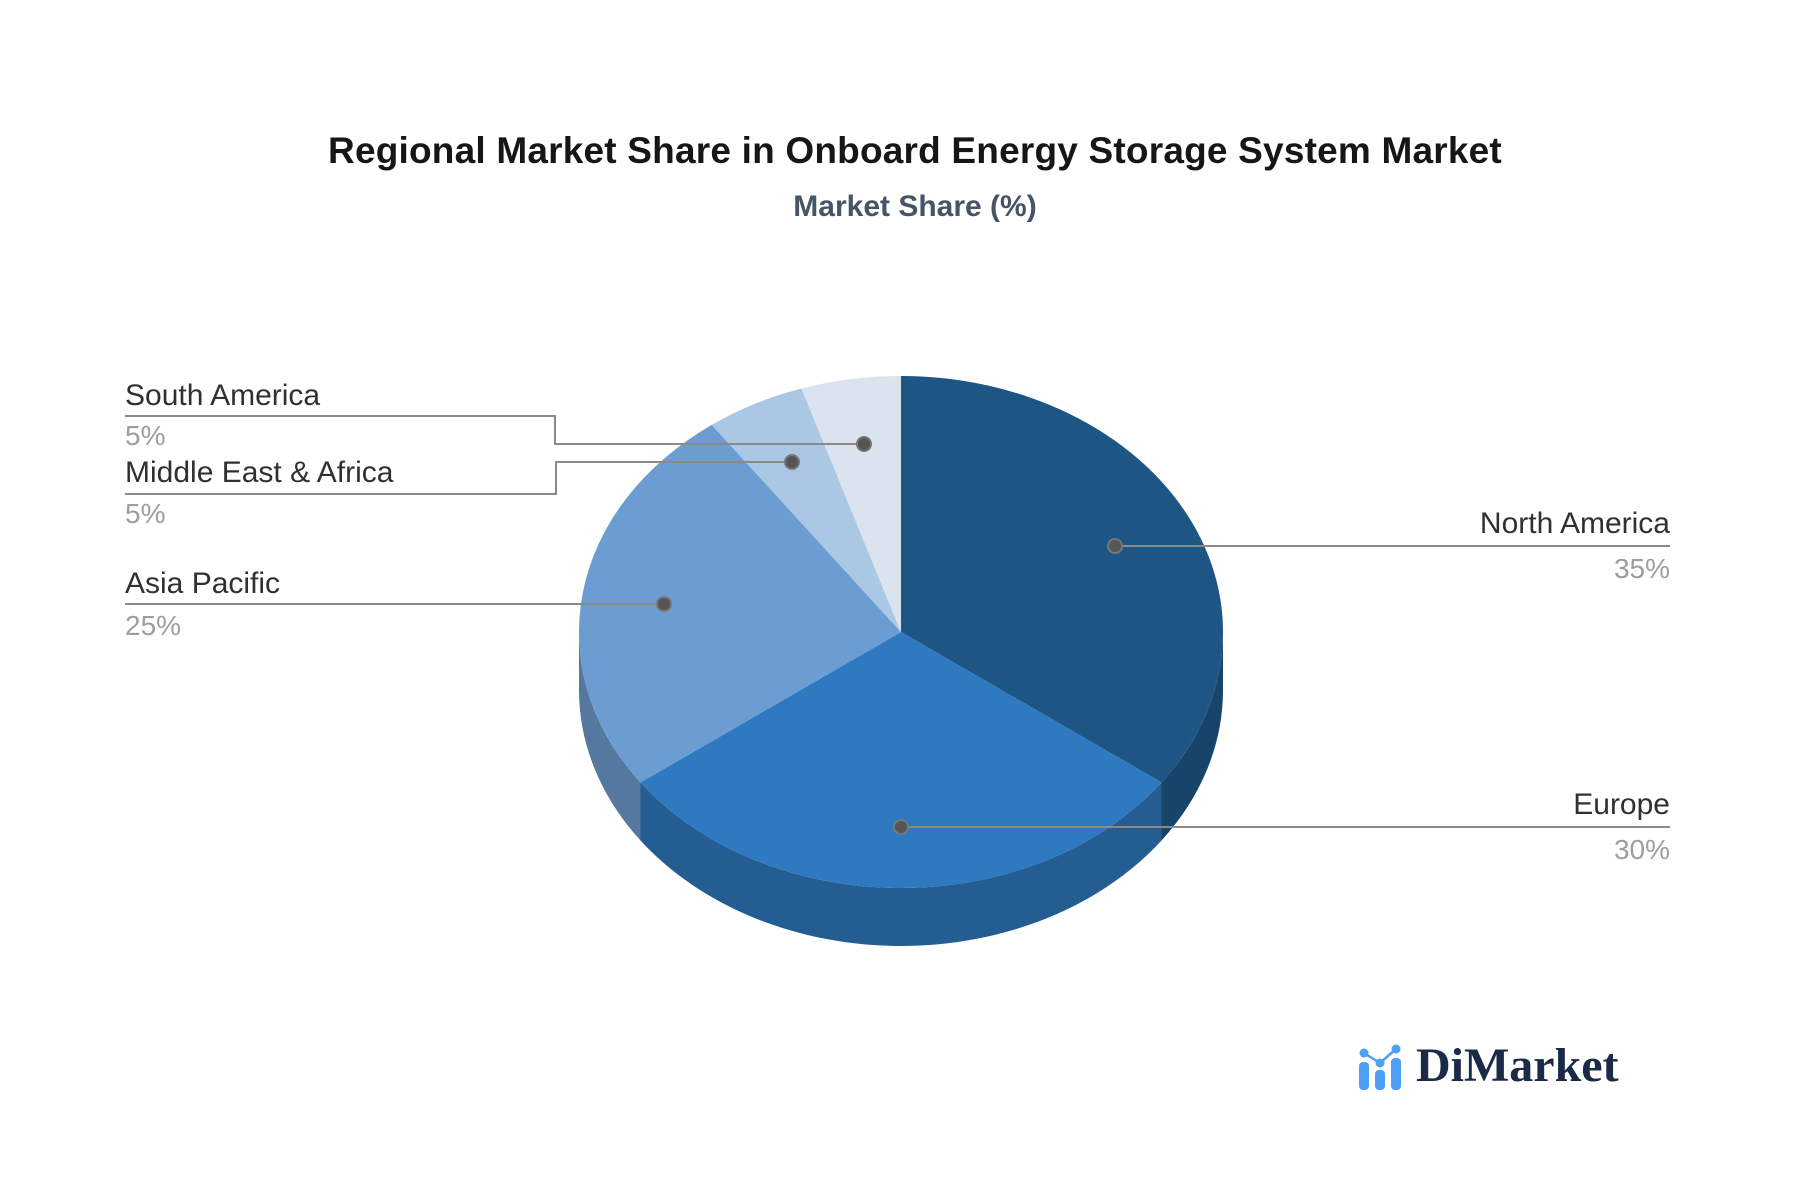 This screenshot has height=1196, width=1800. I want to click on callout-line-south-america, so click(494, 430).